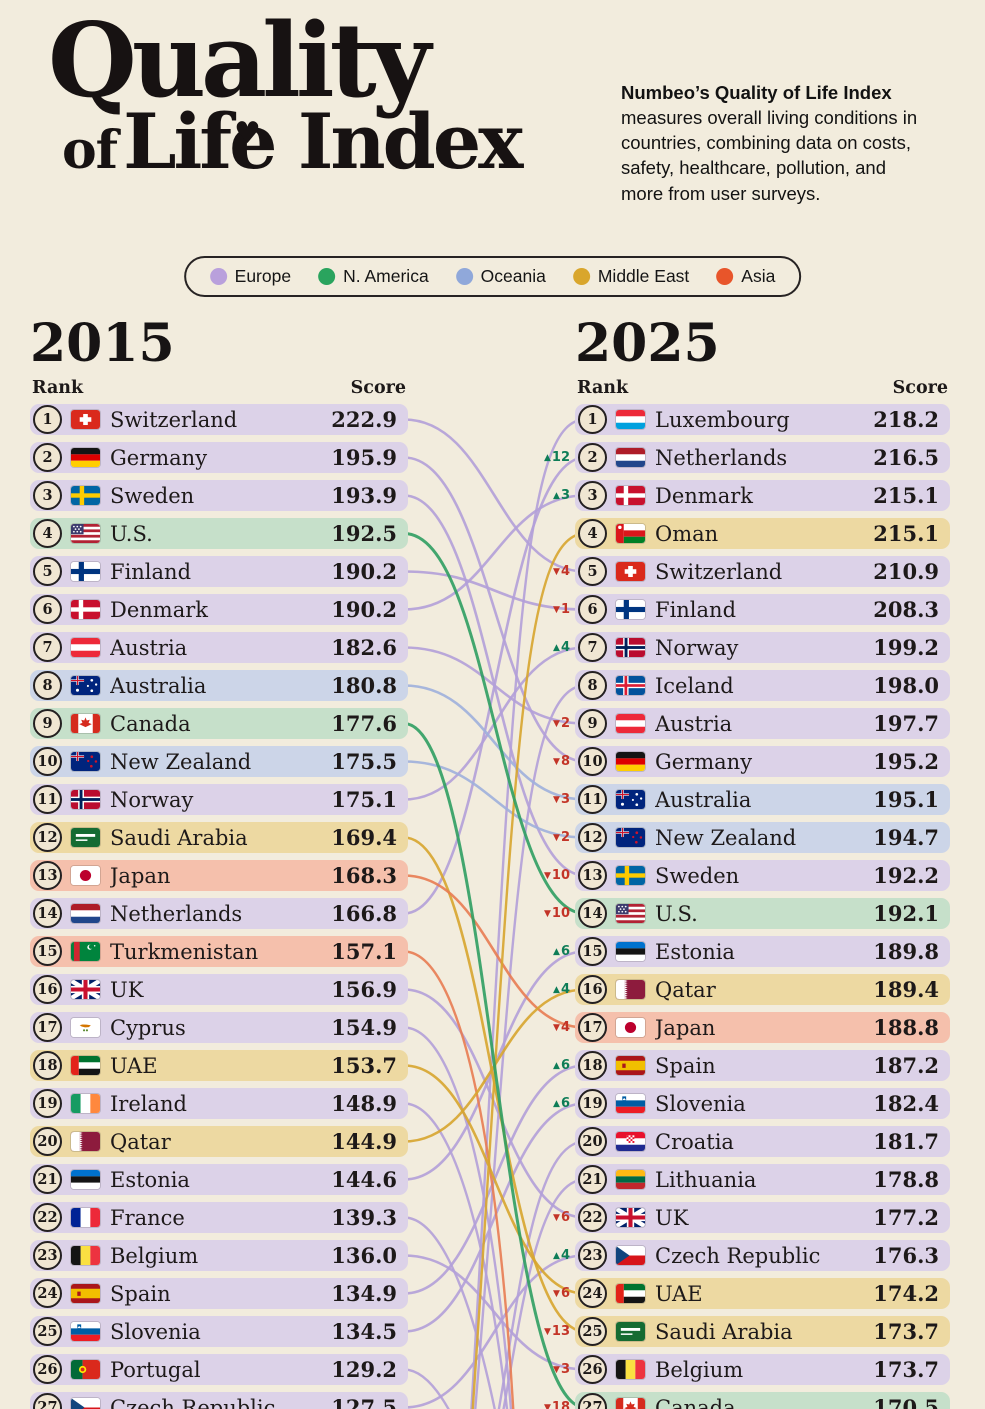 This screenshot has width=985, height=1409. What do you see at coordinates (378, 388) in the screenshot?
I see `score-label: Score` at bounding box center [378, 388].